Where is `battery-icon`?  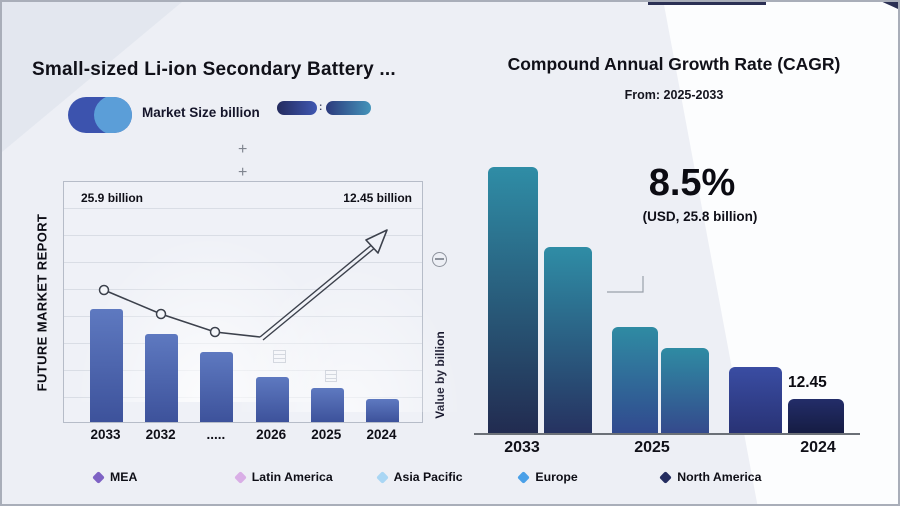
battery-icon is located at coordinates (100, 115).